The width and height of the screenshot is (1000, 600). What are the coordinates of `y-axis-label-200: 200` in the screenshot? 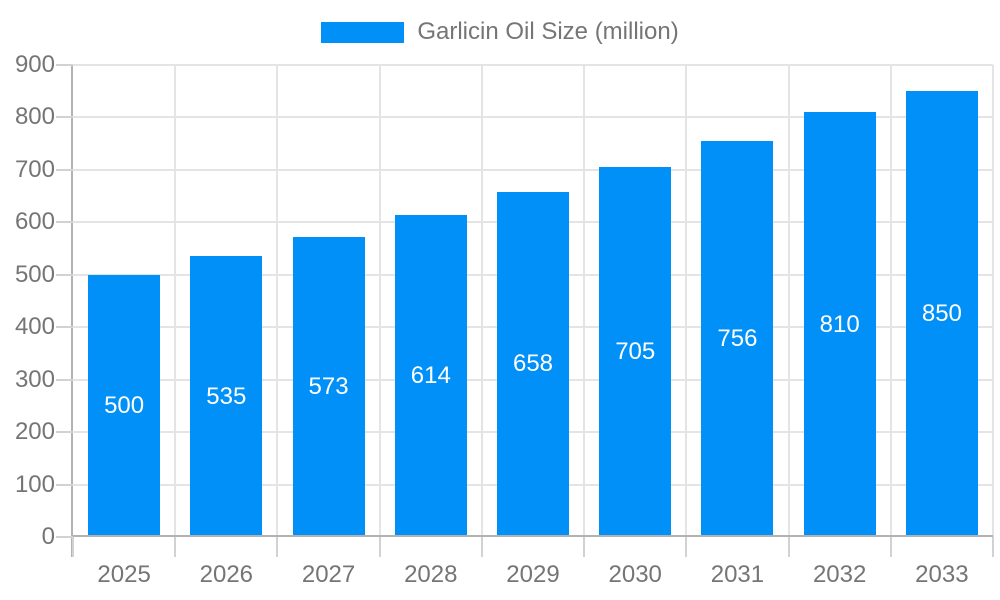 It's located at (34, 432).